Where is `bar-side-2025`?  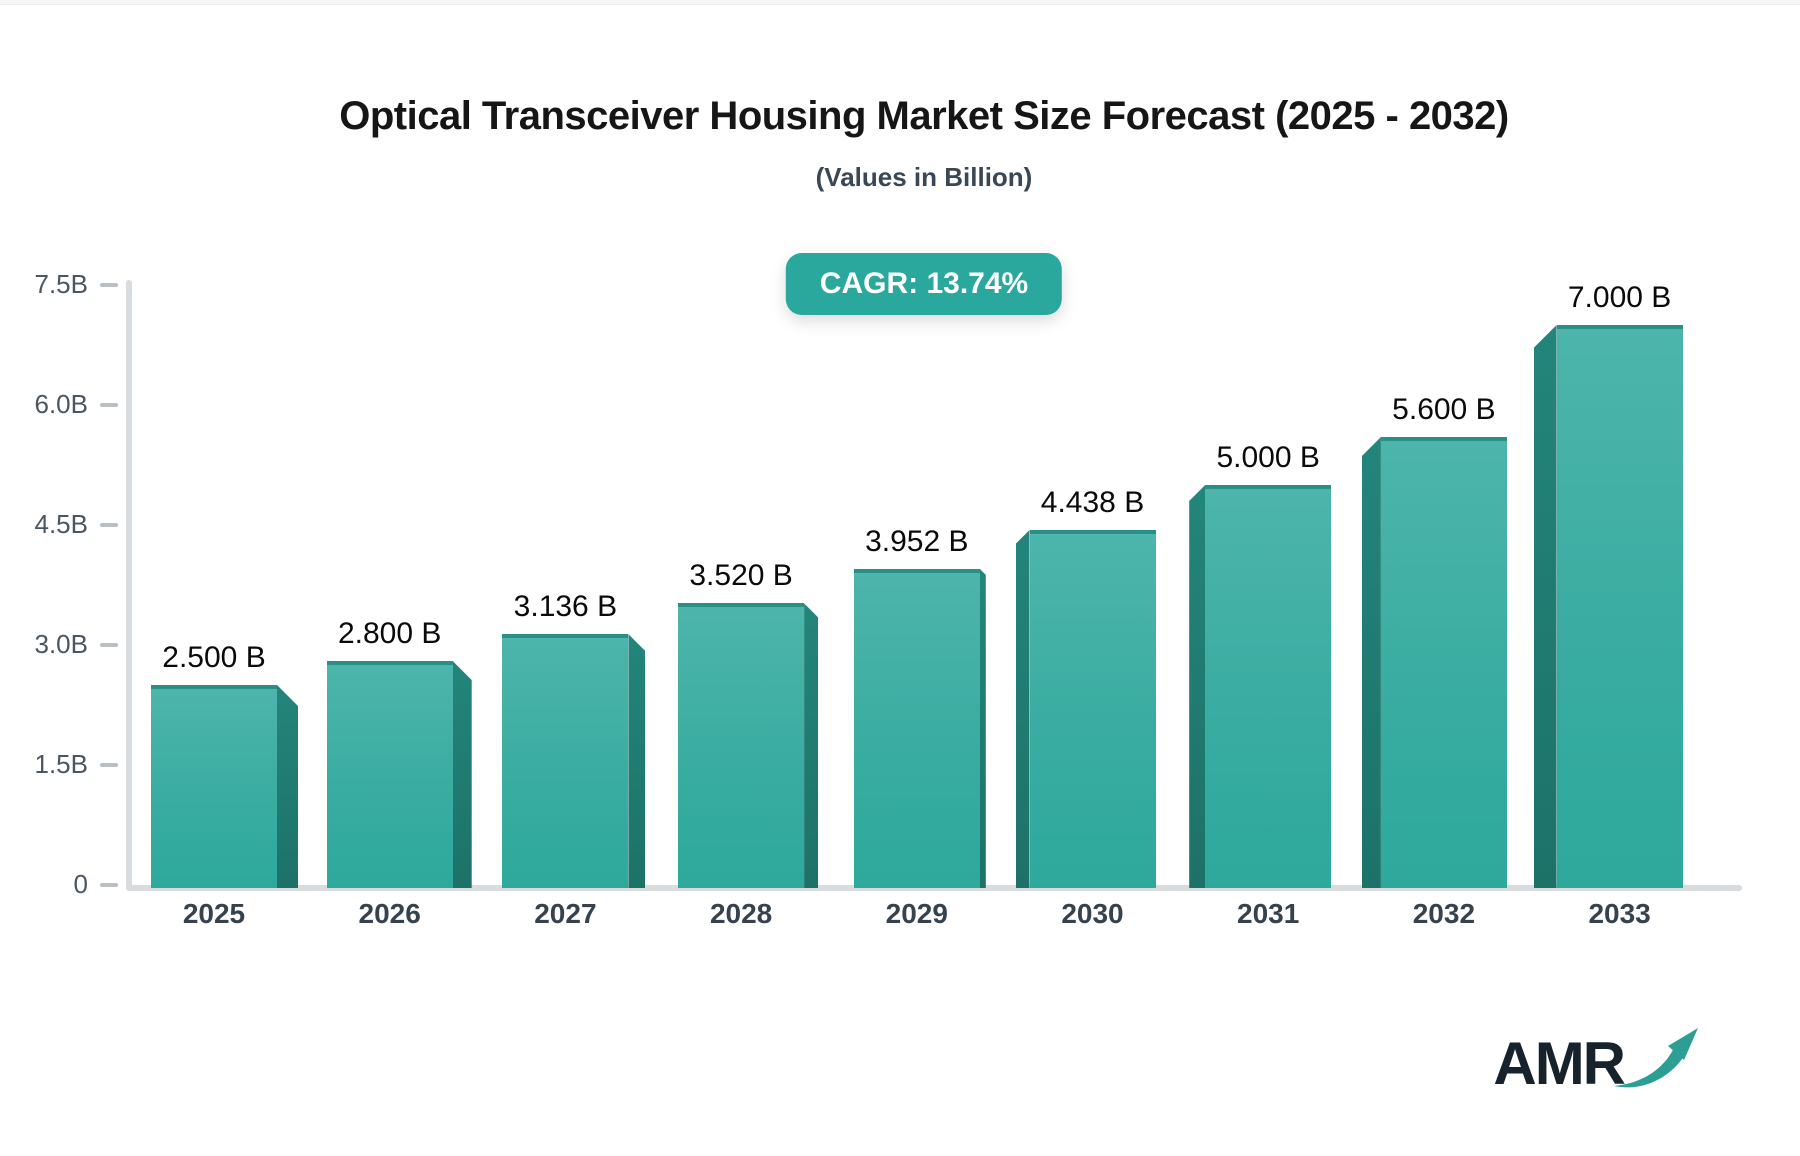
bar-side-2025 is located at coordinates (287, 786).